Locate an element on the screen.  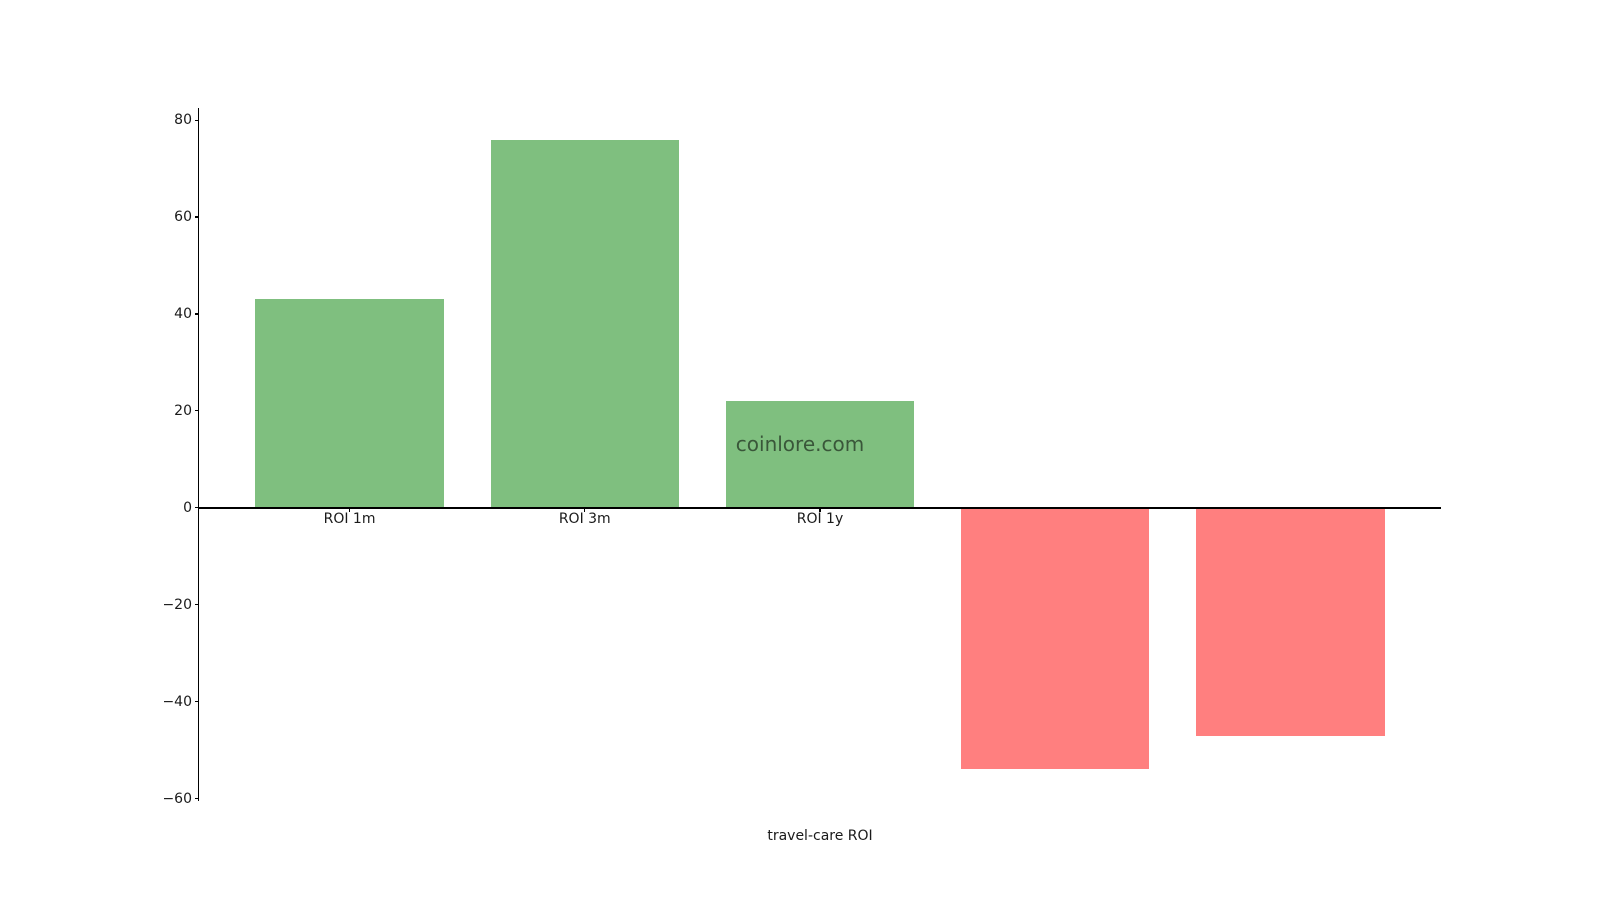
bar-roi-1m is located at coordinates (349, 403).